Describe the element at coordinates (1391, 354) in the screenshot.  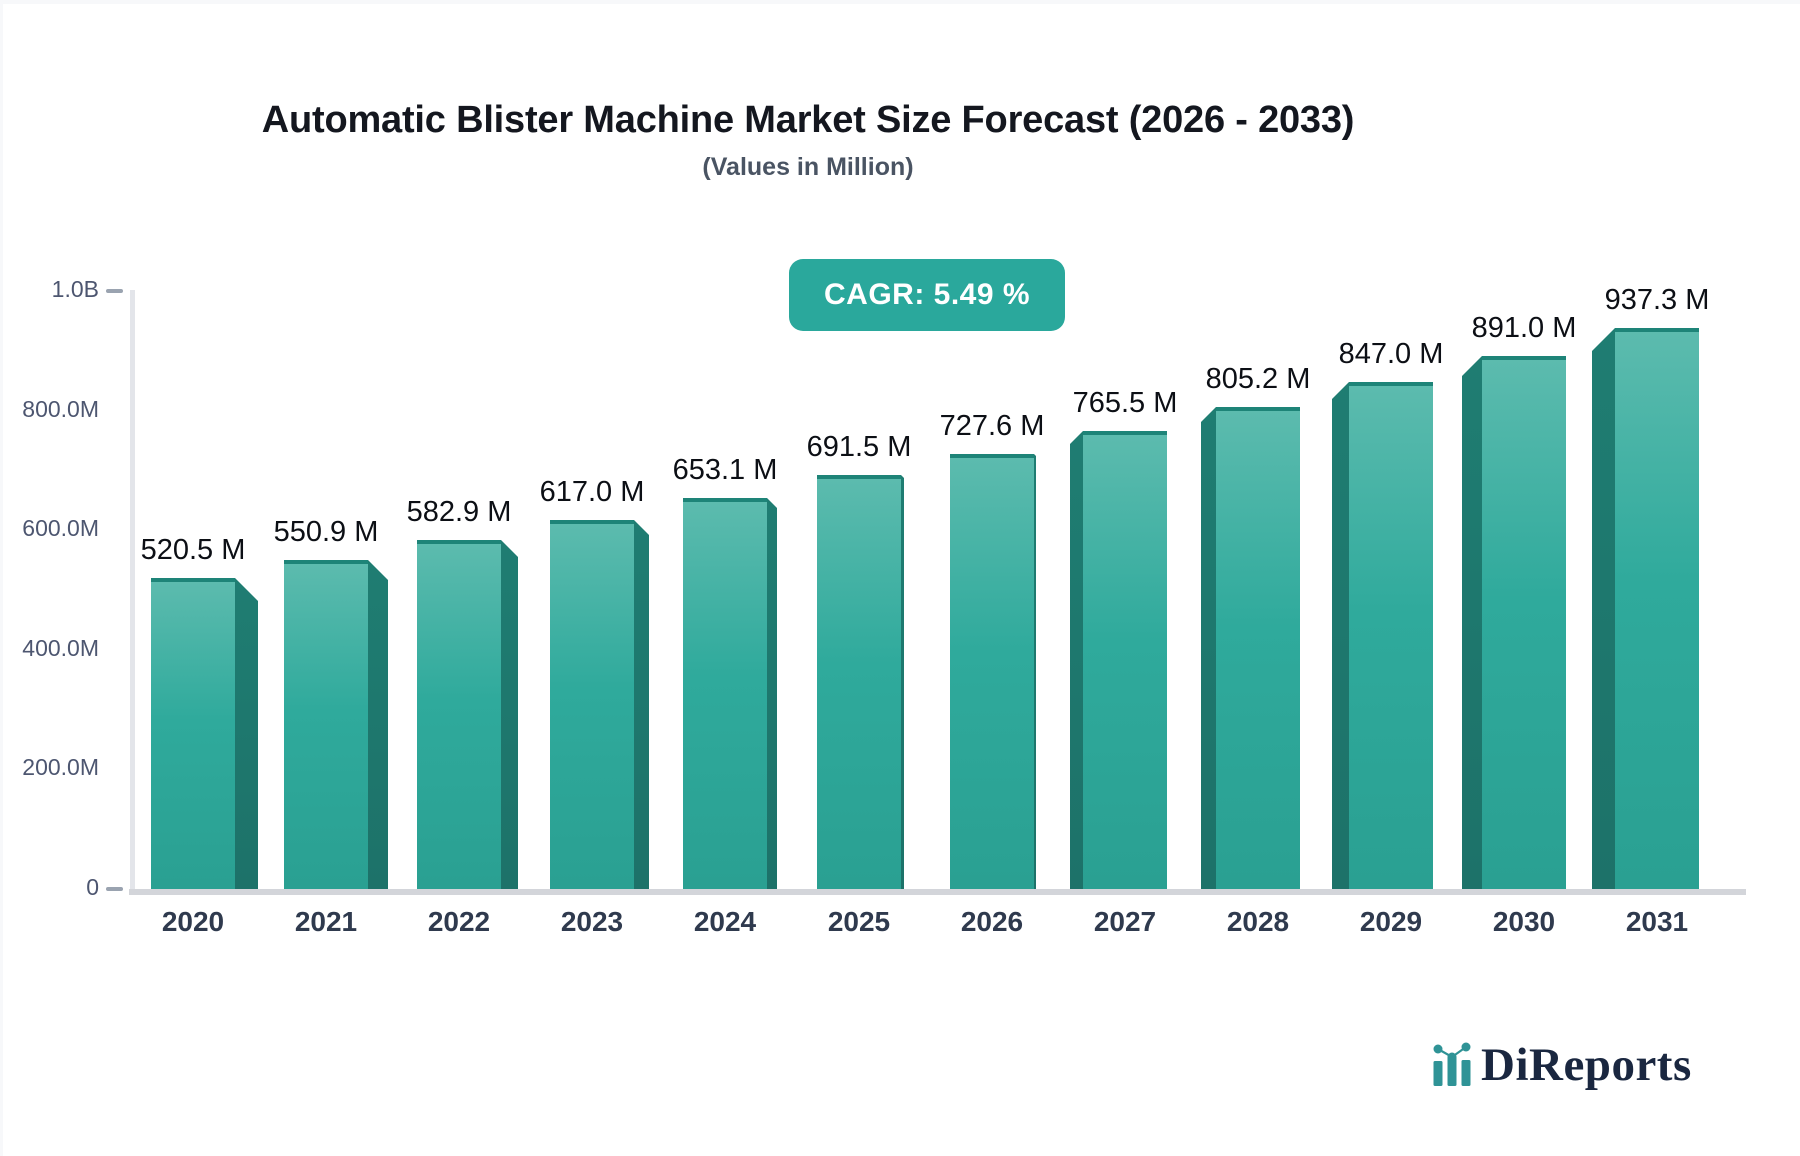
I see `bar-value-label: 847.0 M` at that location.